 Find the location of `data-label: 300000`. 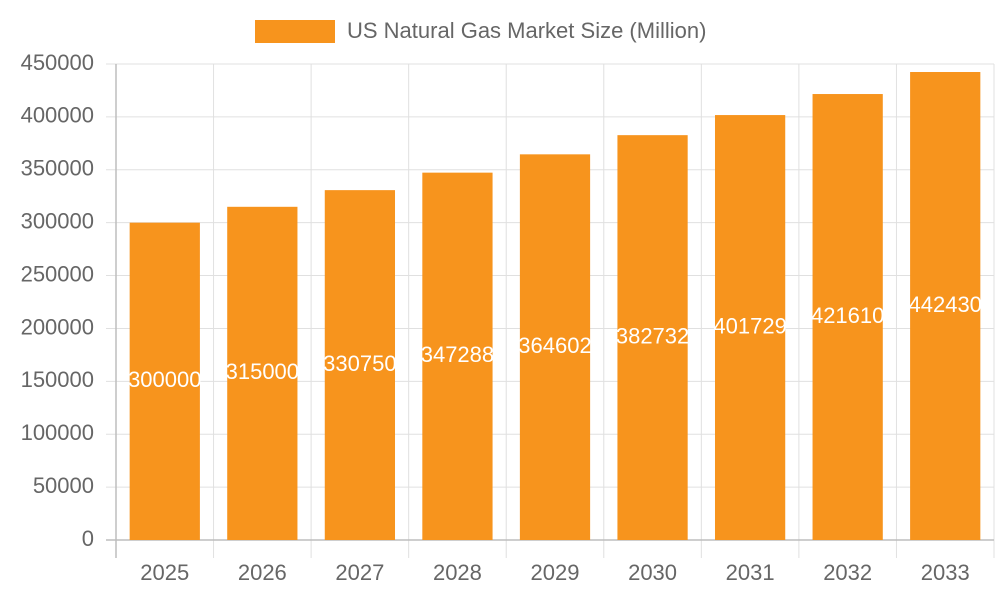

data-label: 300000 is located at coordinates (164, 379).